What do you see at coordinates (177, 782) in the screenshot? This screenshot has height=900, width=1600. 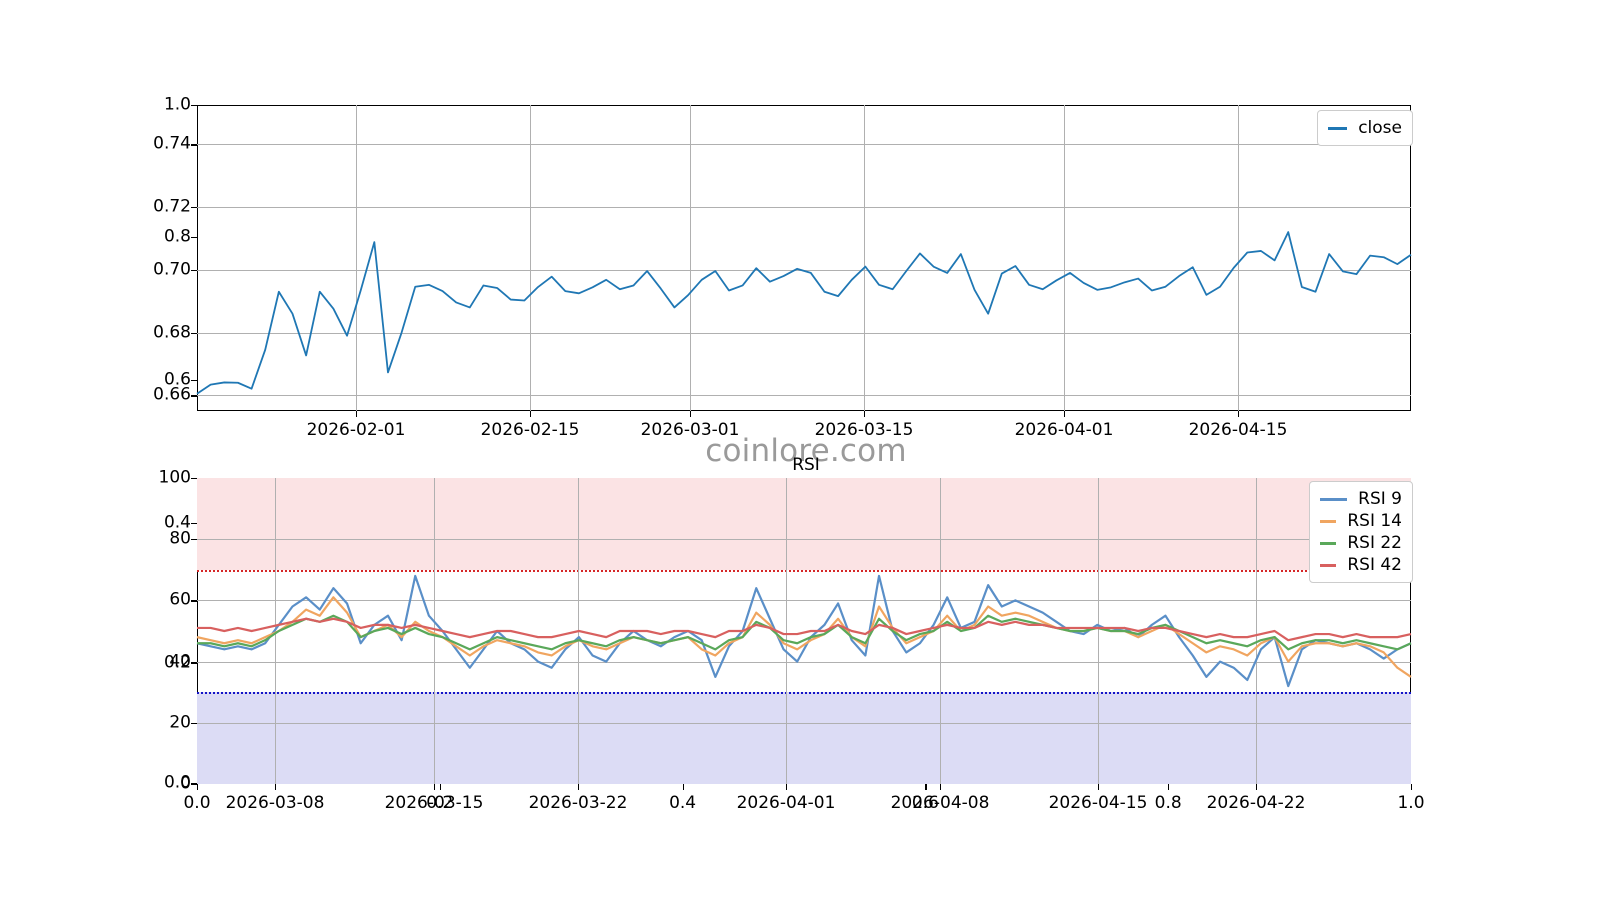 I see `rsi-ytick-unit-label-0: 0.0` at bounding box center [177, 782].